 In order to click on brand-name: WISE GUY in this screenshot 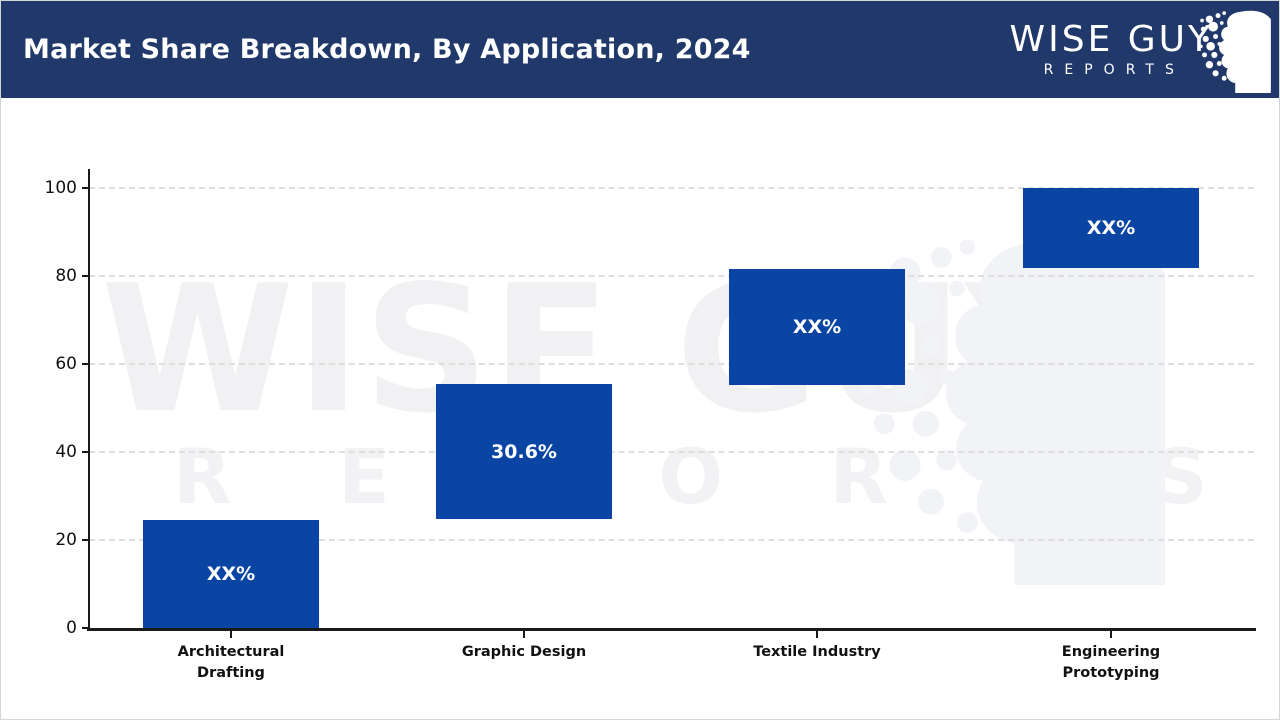, I will do `click(1111, 39)`.